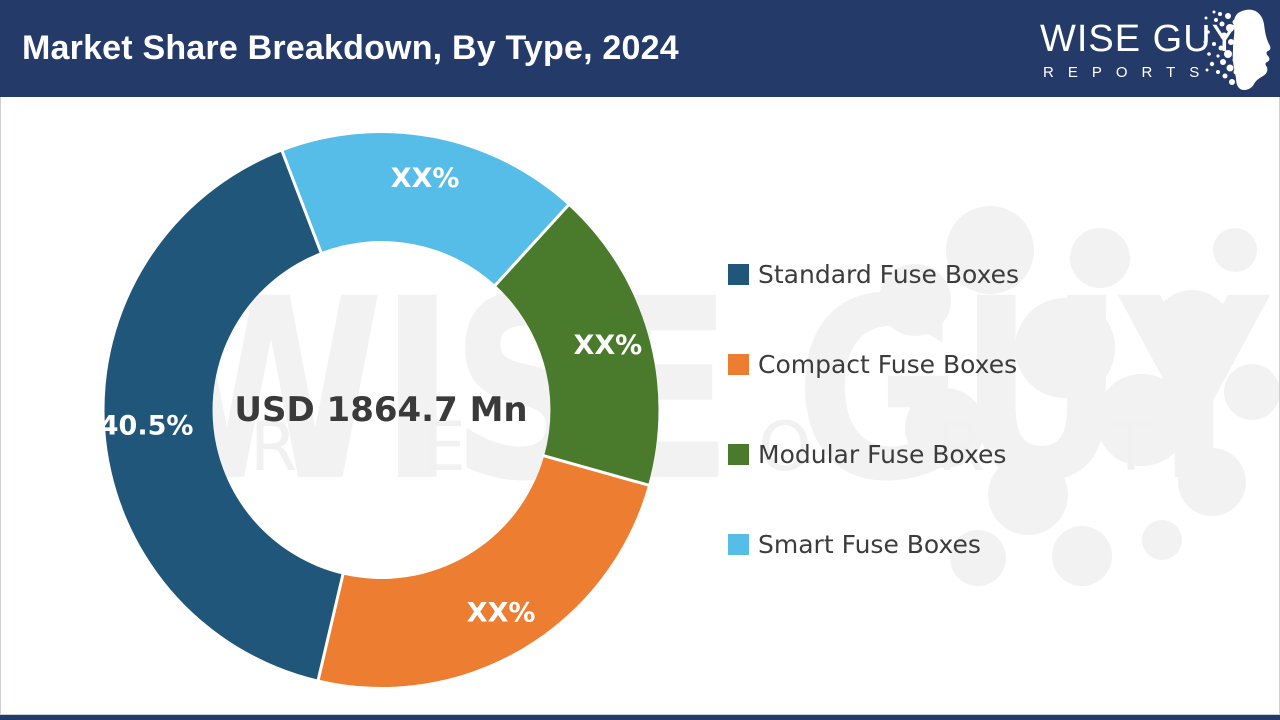 The image size is (1280, 720). What do you see at coordinates (350, 48) in the screenshot?
I see `page-title: Market Share Breakdown, By Type, 2024` at bounding box center [350, 48].